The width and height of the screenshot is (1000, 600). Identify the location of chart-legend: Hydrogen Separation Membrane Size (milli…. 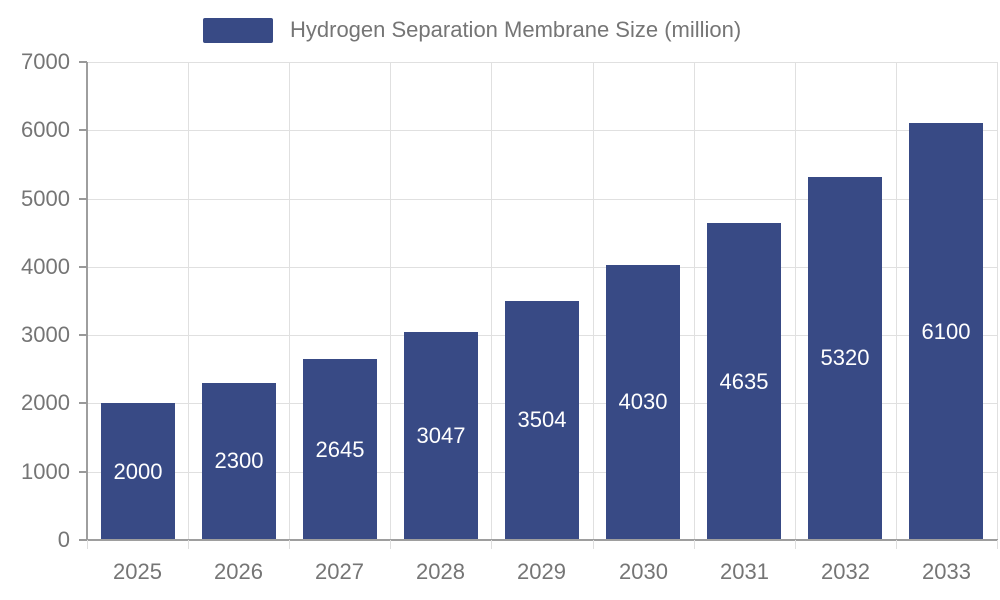
(472, 30).